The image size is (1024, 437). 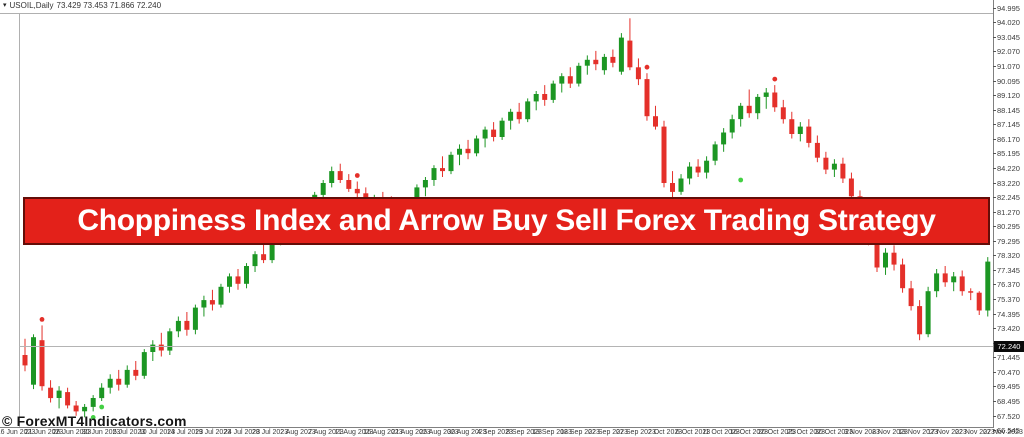 I want to click on symbol-marker-icon: ▾, so click(x=5, y=5).